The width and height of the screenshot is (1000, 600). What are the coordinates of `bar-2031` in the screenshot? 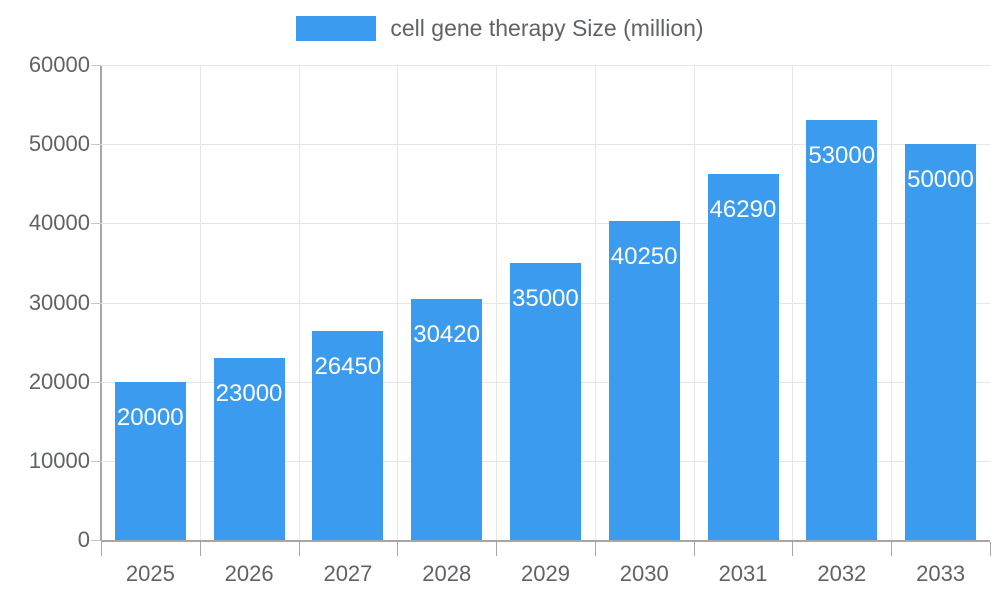 It's located at (743, 356).